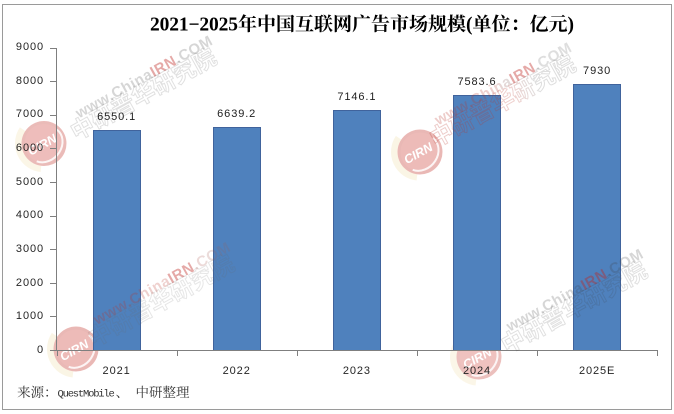  What do you see at coordinates (86, 395) in the screenshot?
I see `svg-text: QuestMobile` at bounding box center [86, 395].